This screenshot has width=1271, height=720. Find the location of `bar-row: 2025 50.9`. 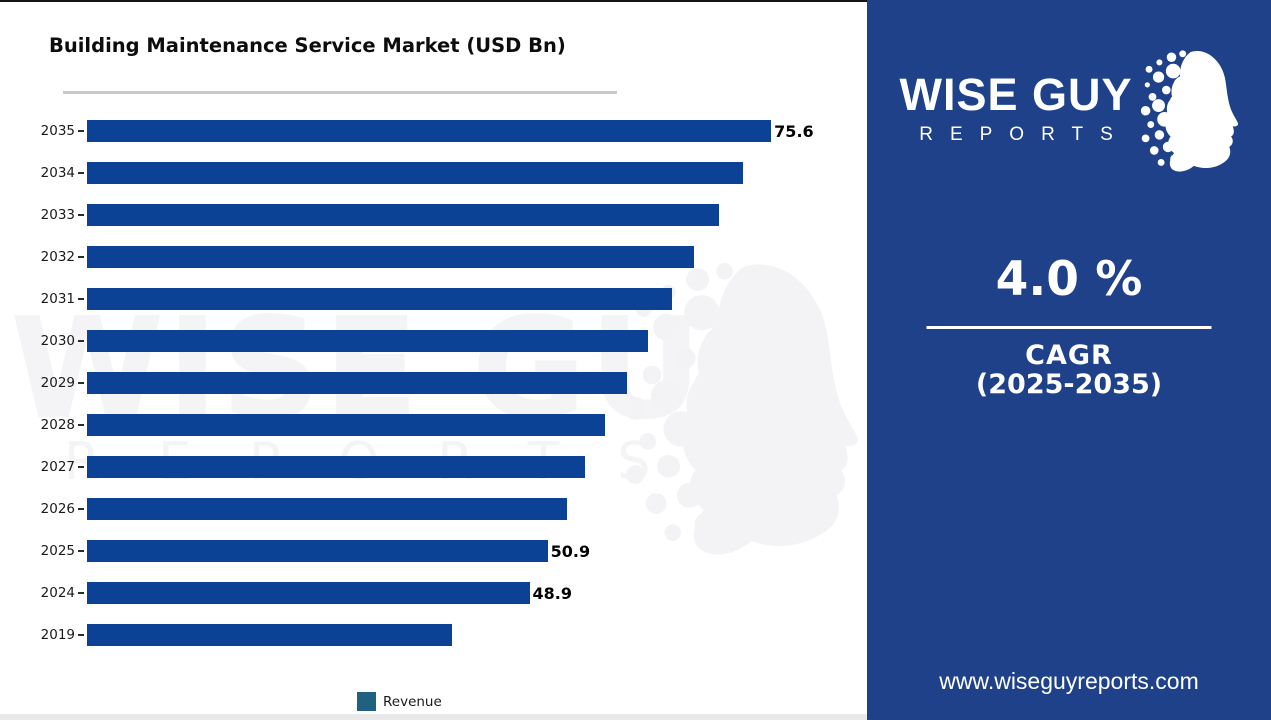

bar-row: 2025 50.9 is located at coordinates (433, 551).